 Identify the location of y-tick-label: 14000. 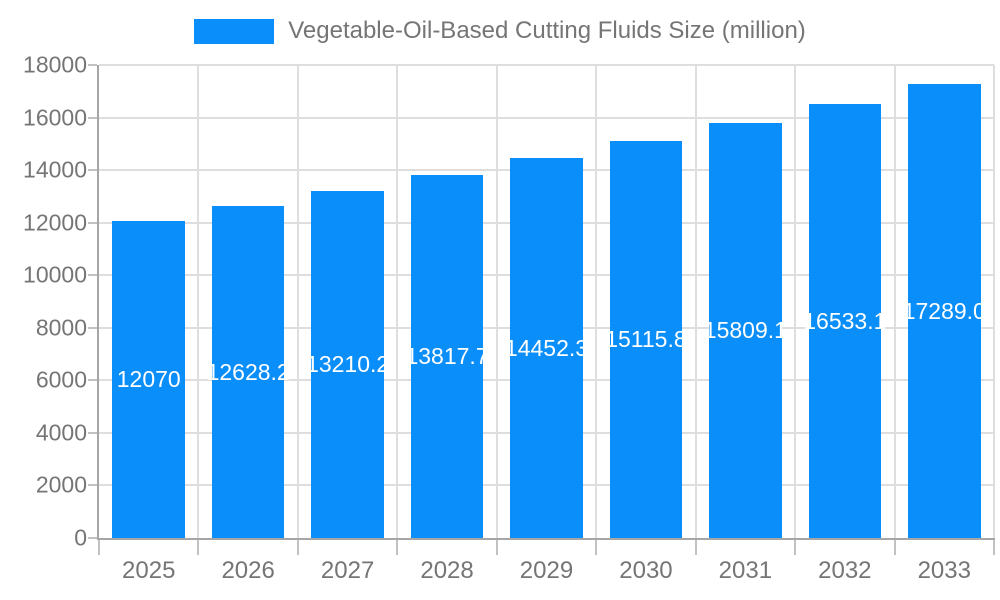
(55, 169).